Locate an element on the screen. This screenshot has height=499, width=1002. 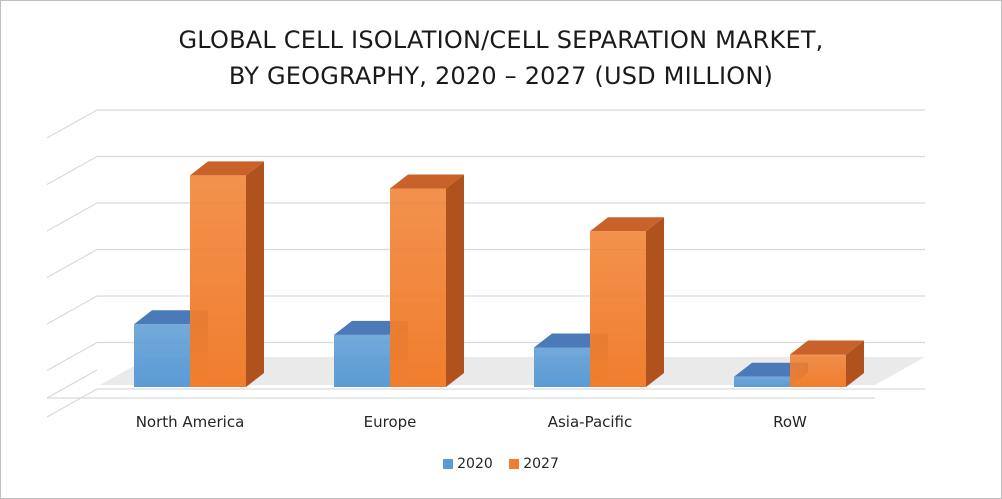
bar-2020-1-top is located at coordinates (371, 327).